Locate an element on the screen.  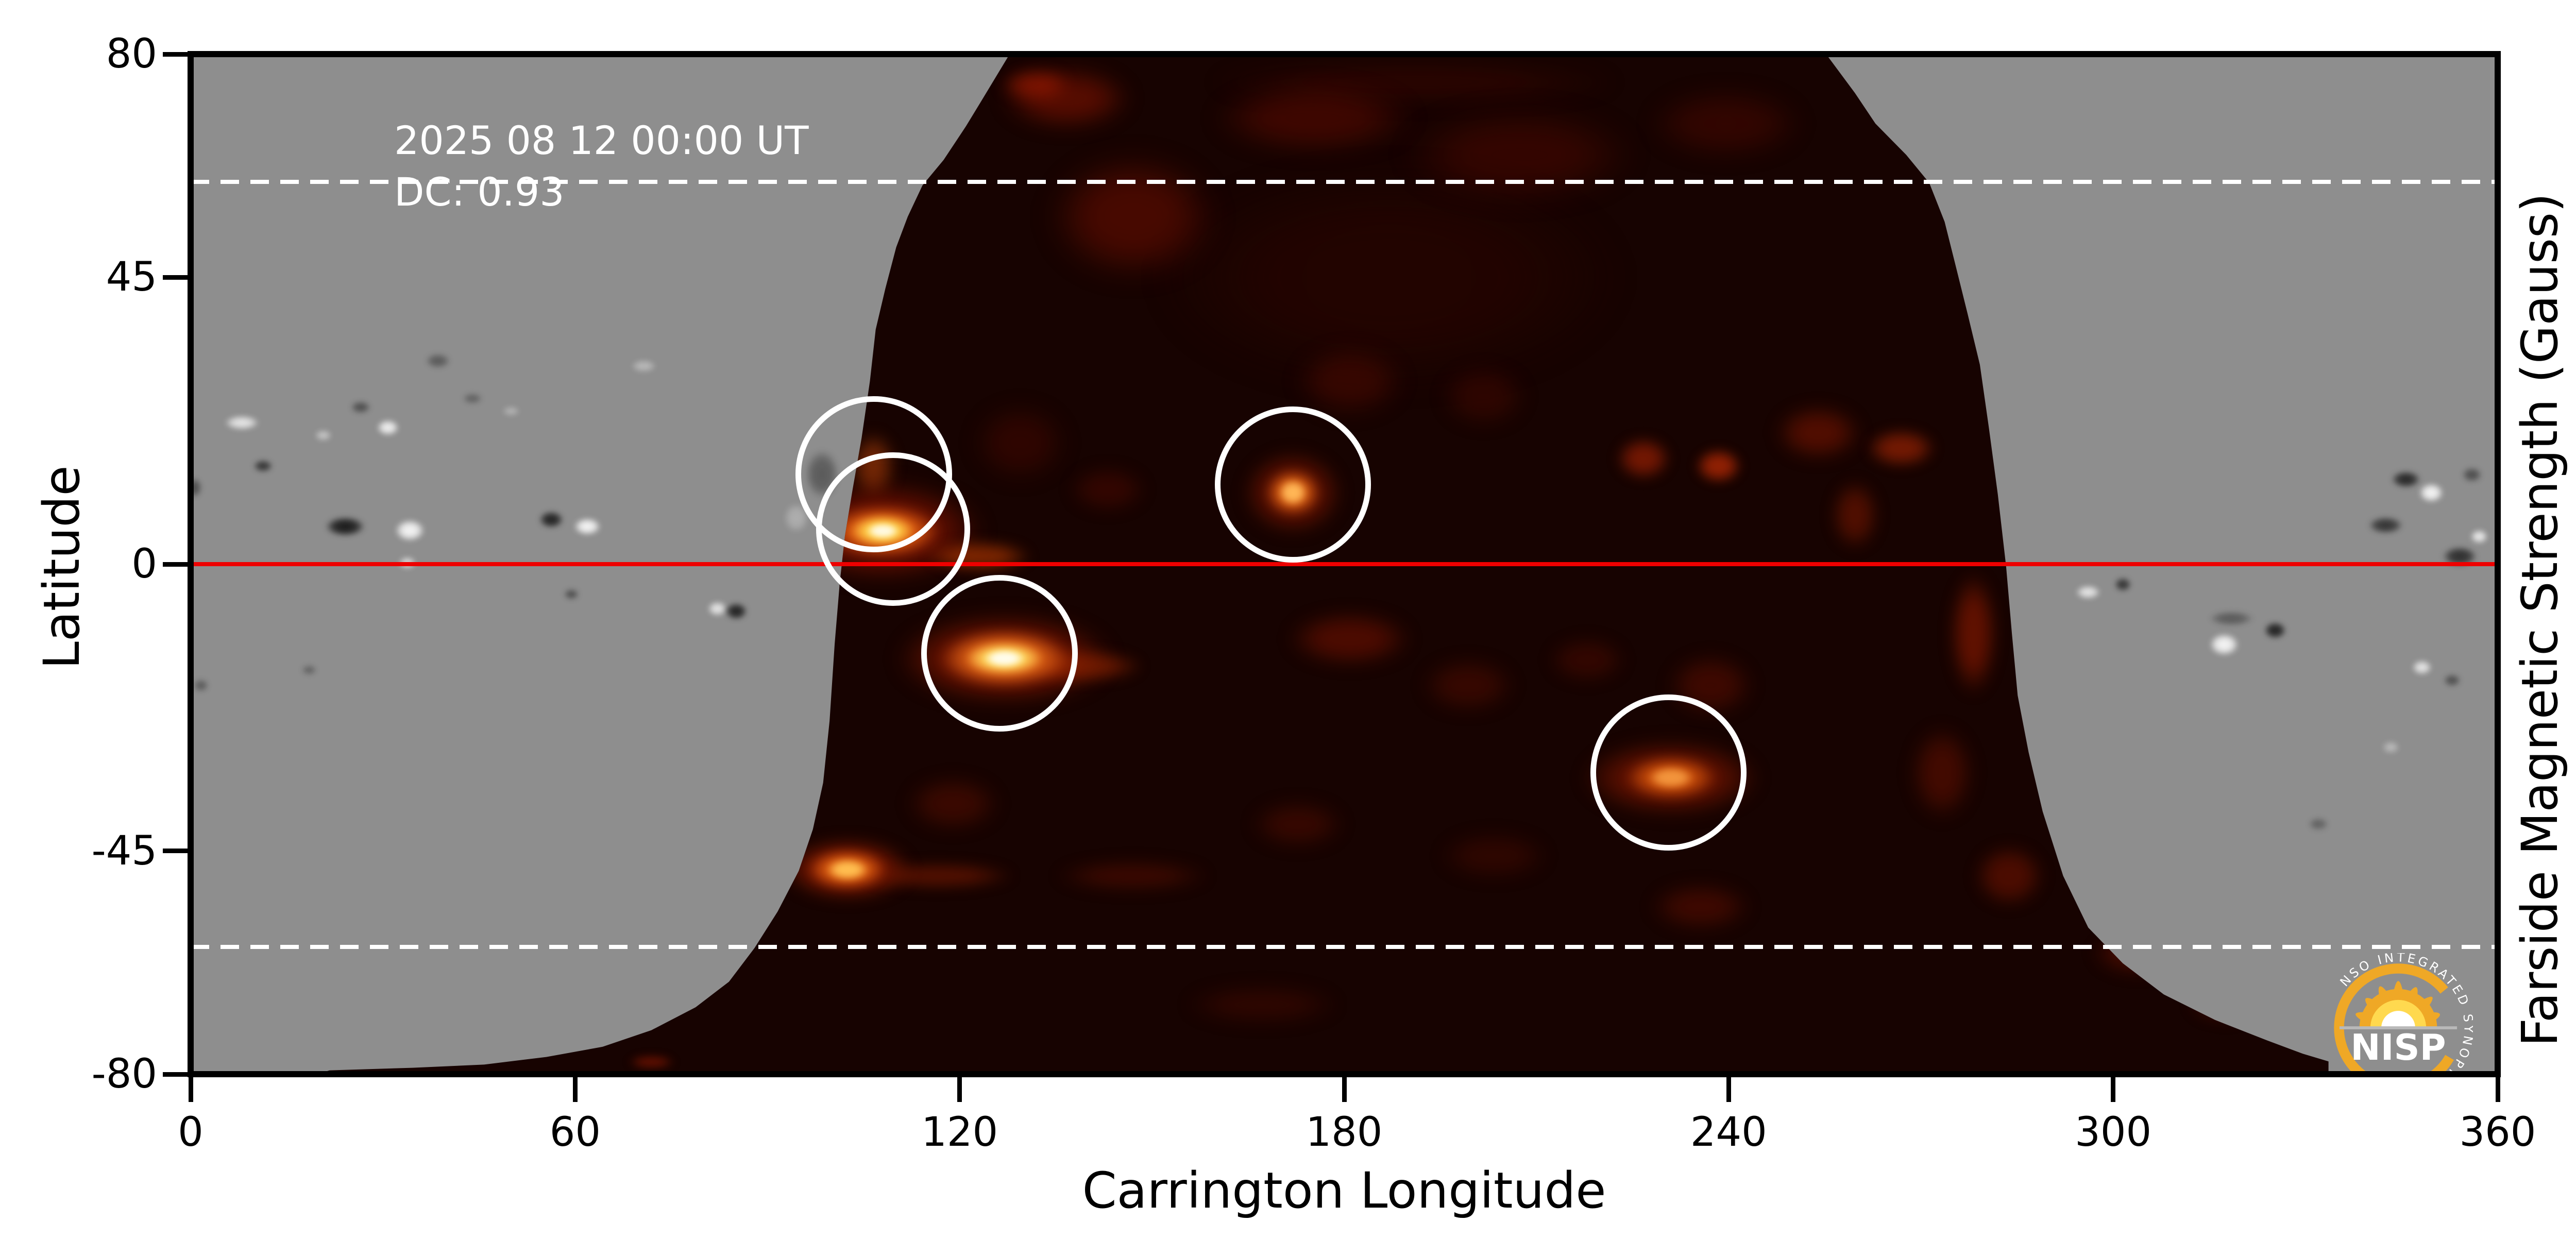
nisp-logo: NISP NSO INTEGRATED SYNOPTIC PROGRAM is located at coordinates (2398, 1013).